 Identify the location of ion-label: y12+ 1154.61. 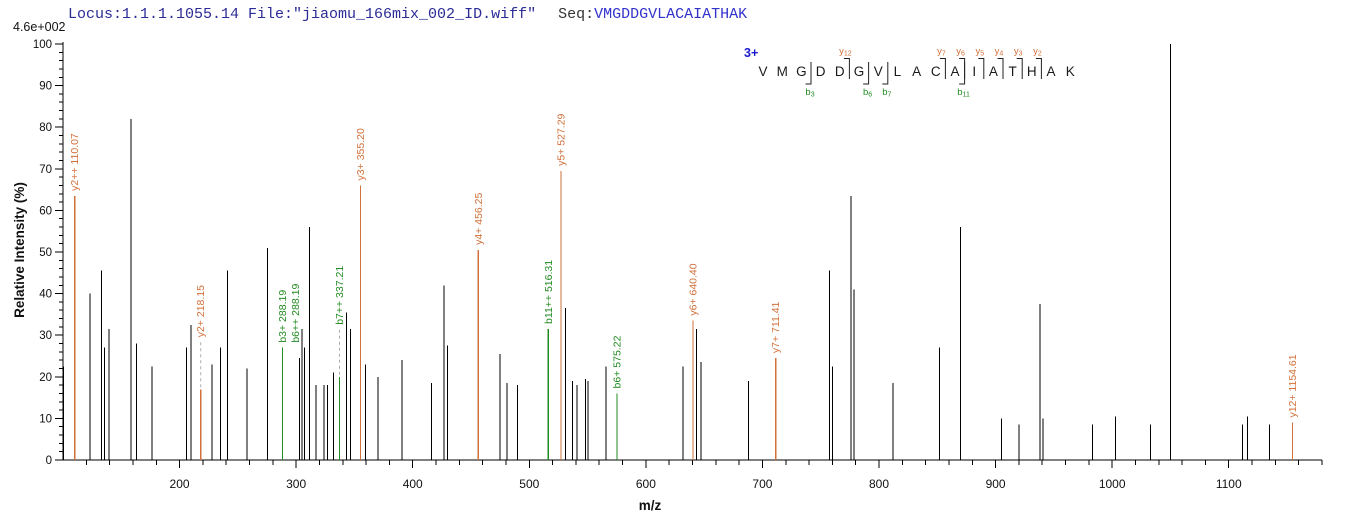
(1293, 385).